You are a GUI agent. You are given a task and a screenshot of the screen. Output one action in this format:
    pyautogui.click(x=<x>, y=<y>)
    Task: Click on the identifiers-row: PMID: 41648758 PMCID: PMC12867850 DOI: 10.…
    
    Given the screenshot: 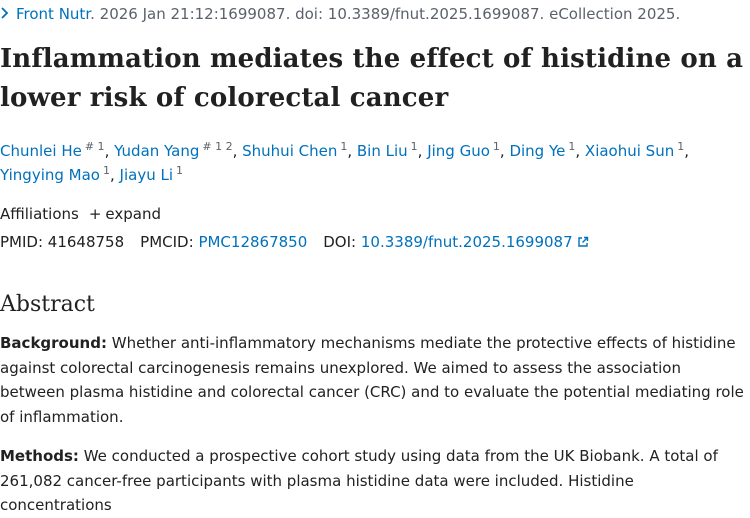 What is the action you would take?
    pyautogui.click(x=294, y=242)
    